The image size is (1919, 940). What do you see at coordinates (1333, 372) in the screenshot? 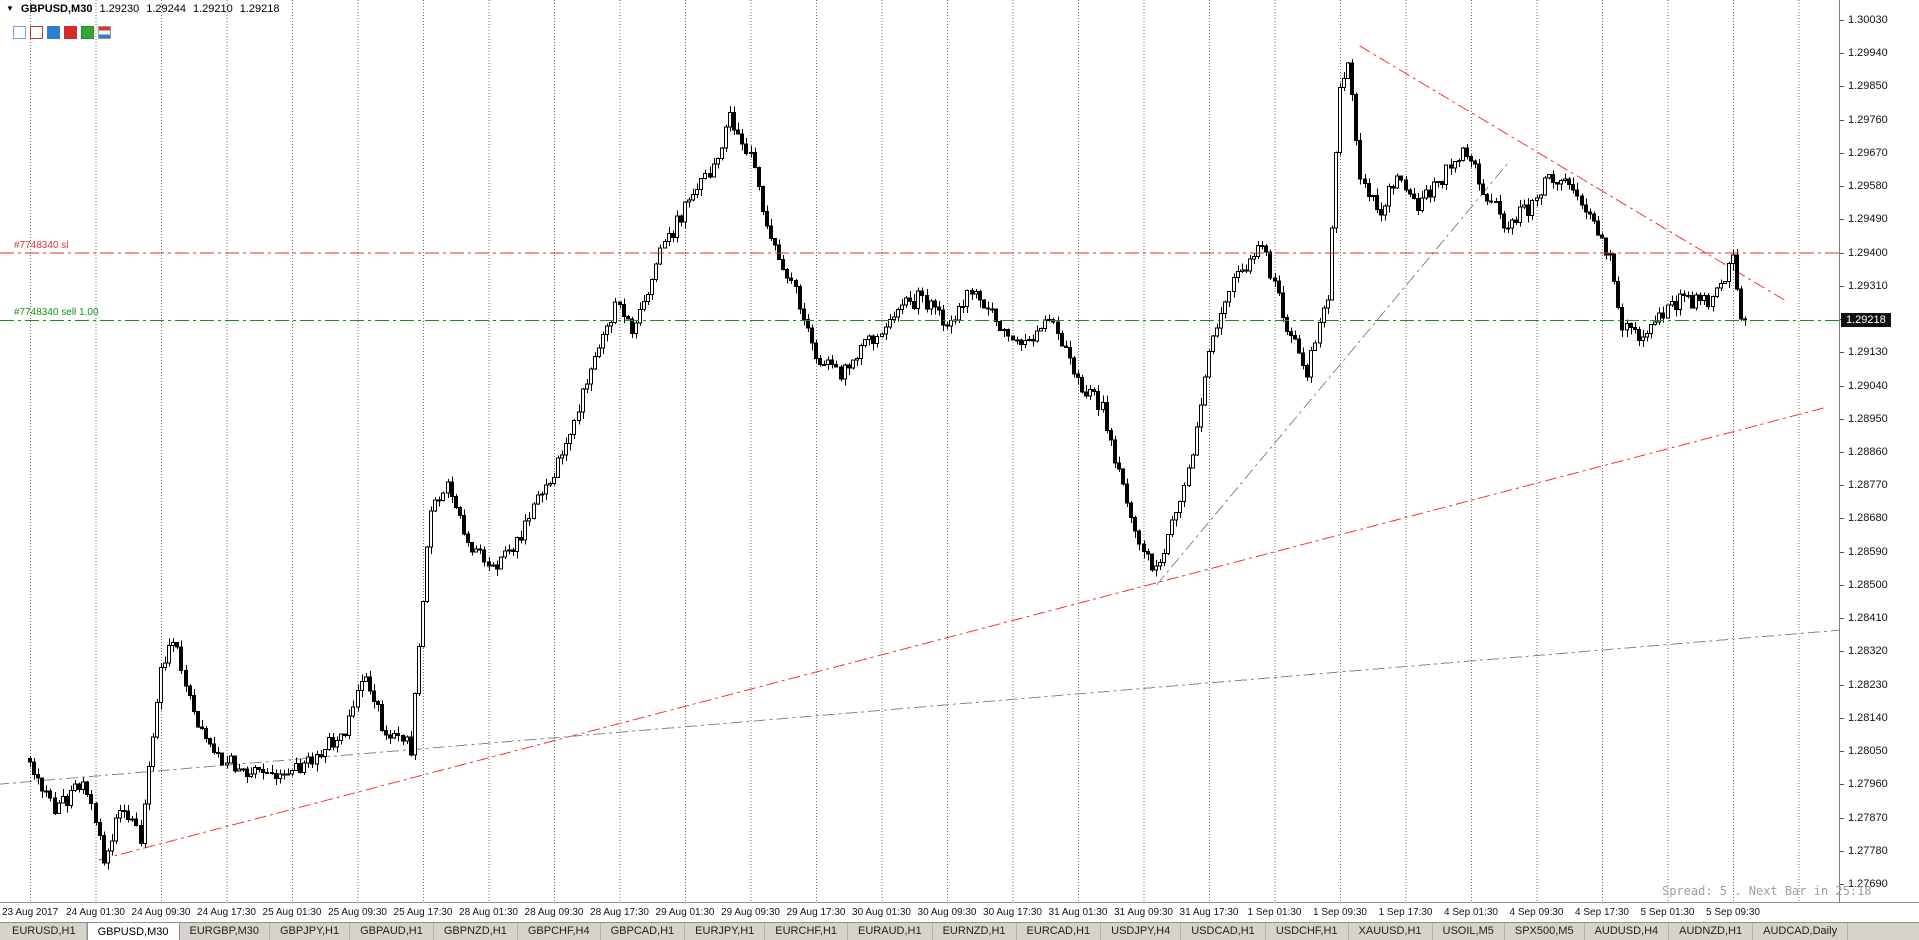
I see `trendline-steep-gray-trend` at bounding box center [1333, 372].